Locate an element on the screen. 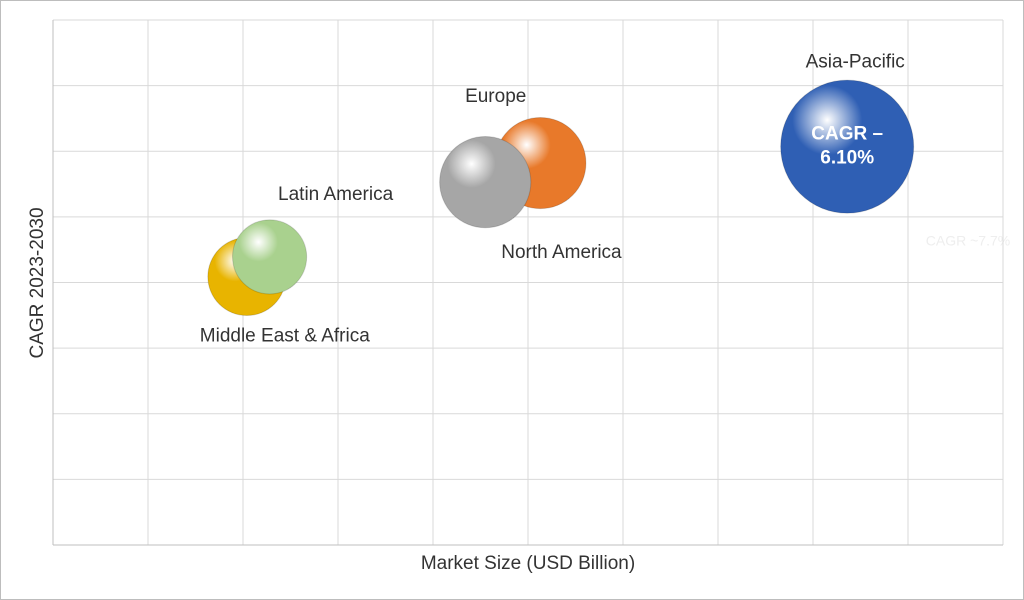 This screenshot has height=600, width=1024. bubble-label: North America is located at coordinates (561, 252).